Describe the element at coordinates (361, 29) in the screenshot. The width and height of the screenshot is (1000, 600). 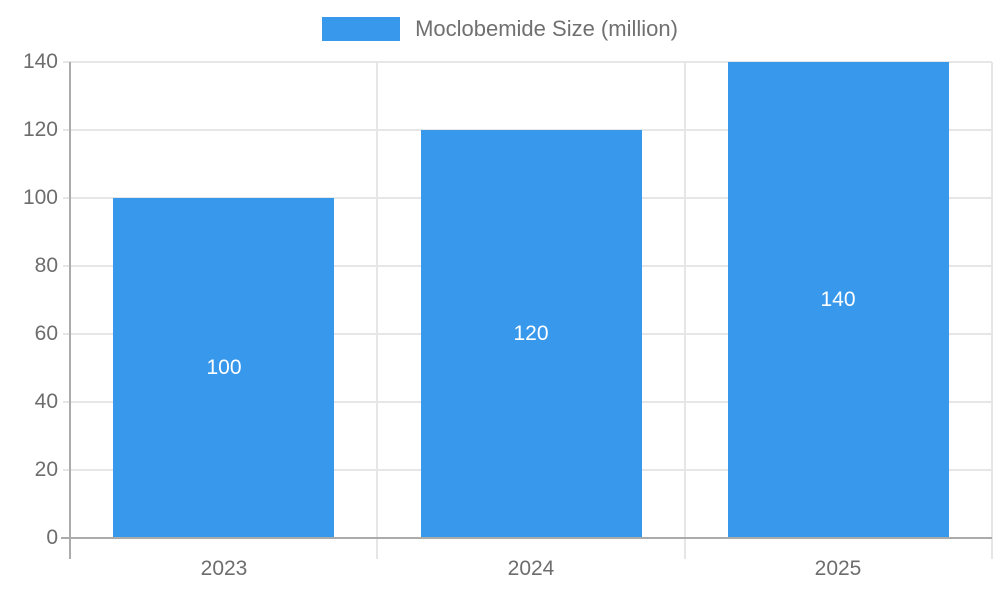
I see `legend-swatch` at that location.